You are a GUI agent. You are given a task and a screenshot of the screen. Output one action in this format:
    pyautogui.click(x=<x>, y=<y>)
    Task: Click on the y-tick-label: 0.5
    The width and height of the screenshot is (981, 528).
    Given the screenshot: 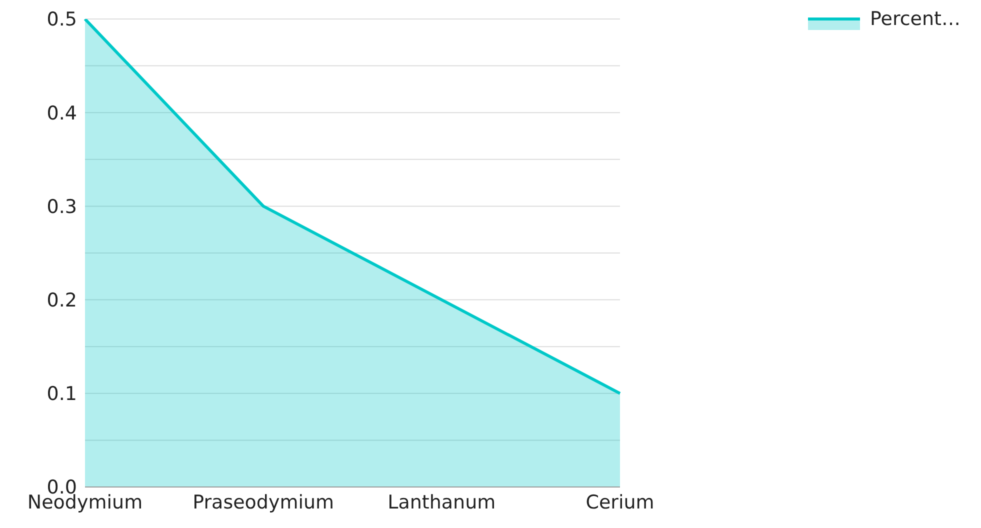 What is the action you would take?
    pyautogui.click(x=61, y=19)
    